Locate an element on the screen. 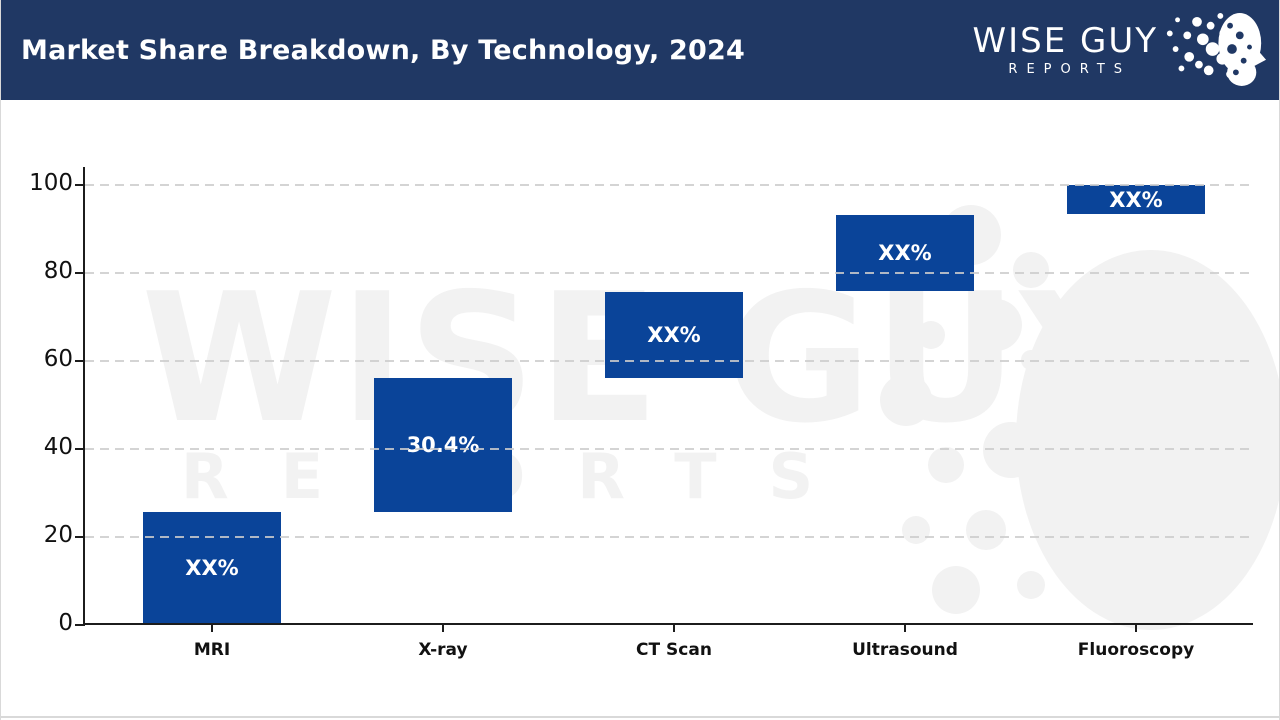  page-bottom-border is located at coordinates (640, 717).